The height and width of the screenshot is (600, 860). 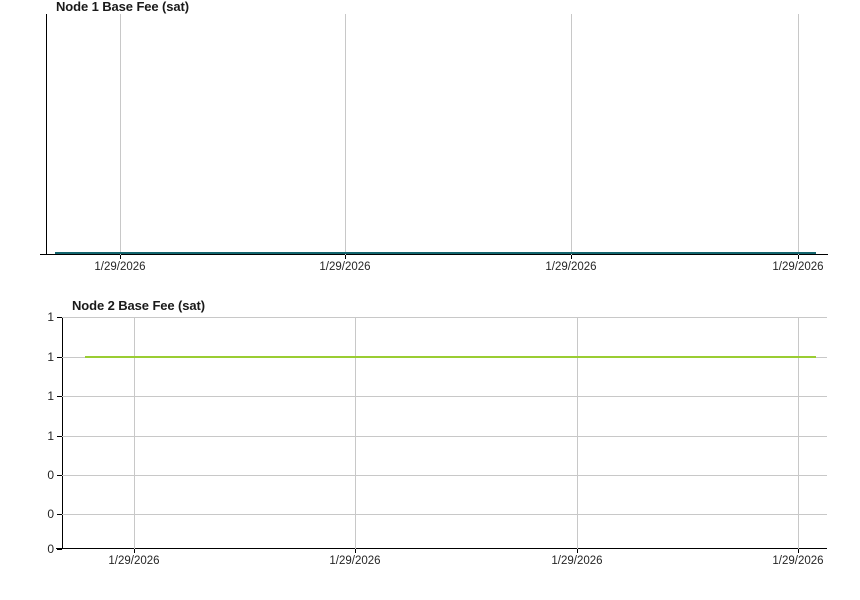 What do you see at coordinates (139, 305) in the screenshot?
I see `chart-title-node-2: Node 2 Base Fee (sat)` at bounding box center [139, 305].